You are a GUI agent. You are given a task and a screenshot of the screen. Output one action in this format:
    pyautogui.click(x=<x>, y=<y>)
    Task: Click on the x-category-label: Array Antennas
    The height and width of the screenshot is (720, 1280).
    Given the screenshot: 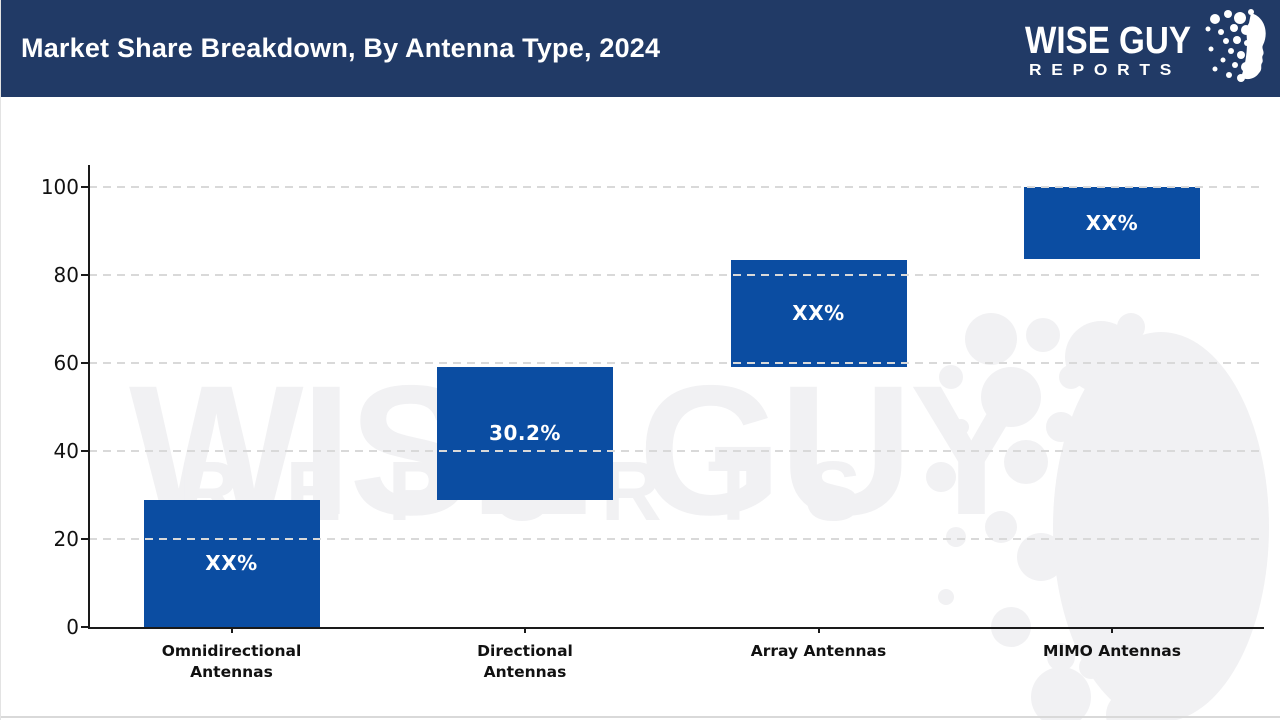 What is the action you would take?
    pyautogui.click(x=818, y=651)
    